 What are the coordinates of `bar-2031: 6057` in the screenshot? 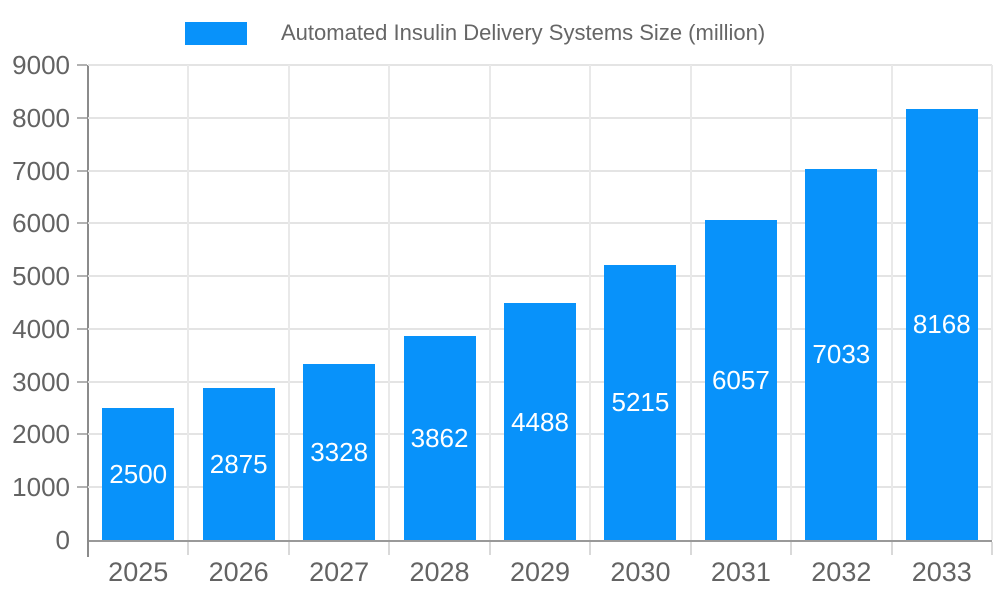 It's located at (740, 380).